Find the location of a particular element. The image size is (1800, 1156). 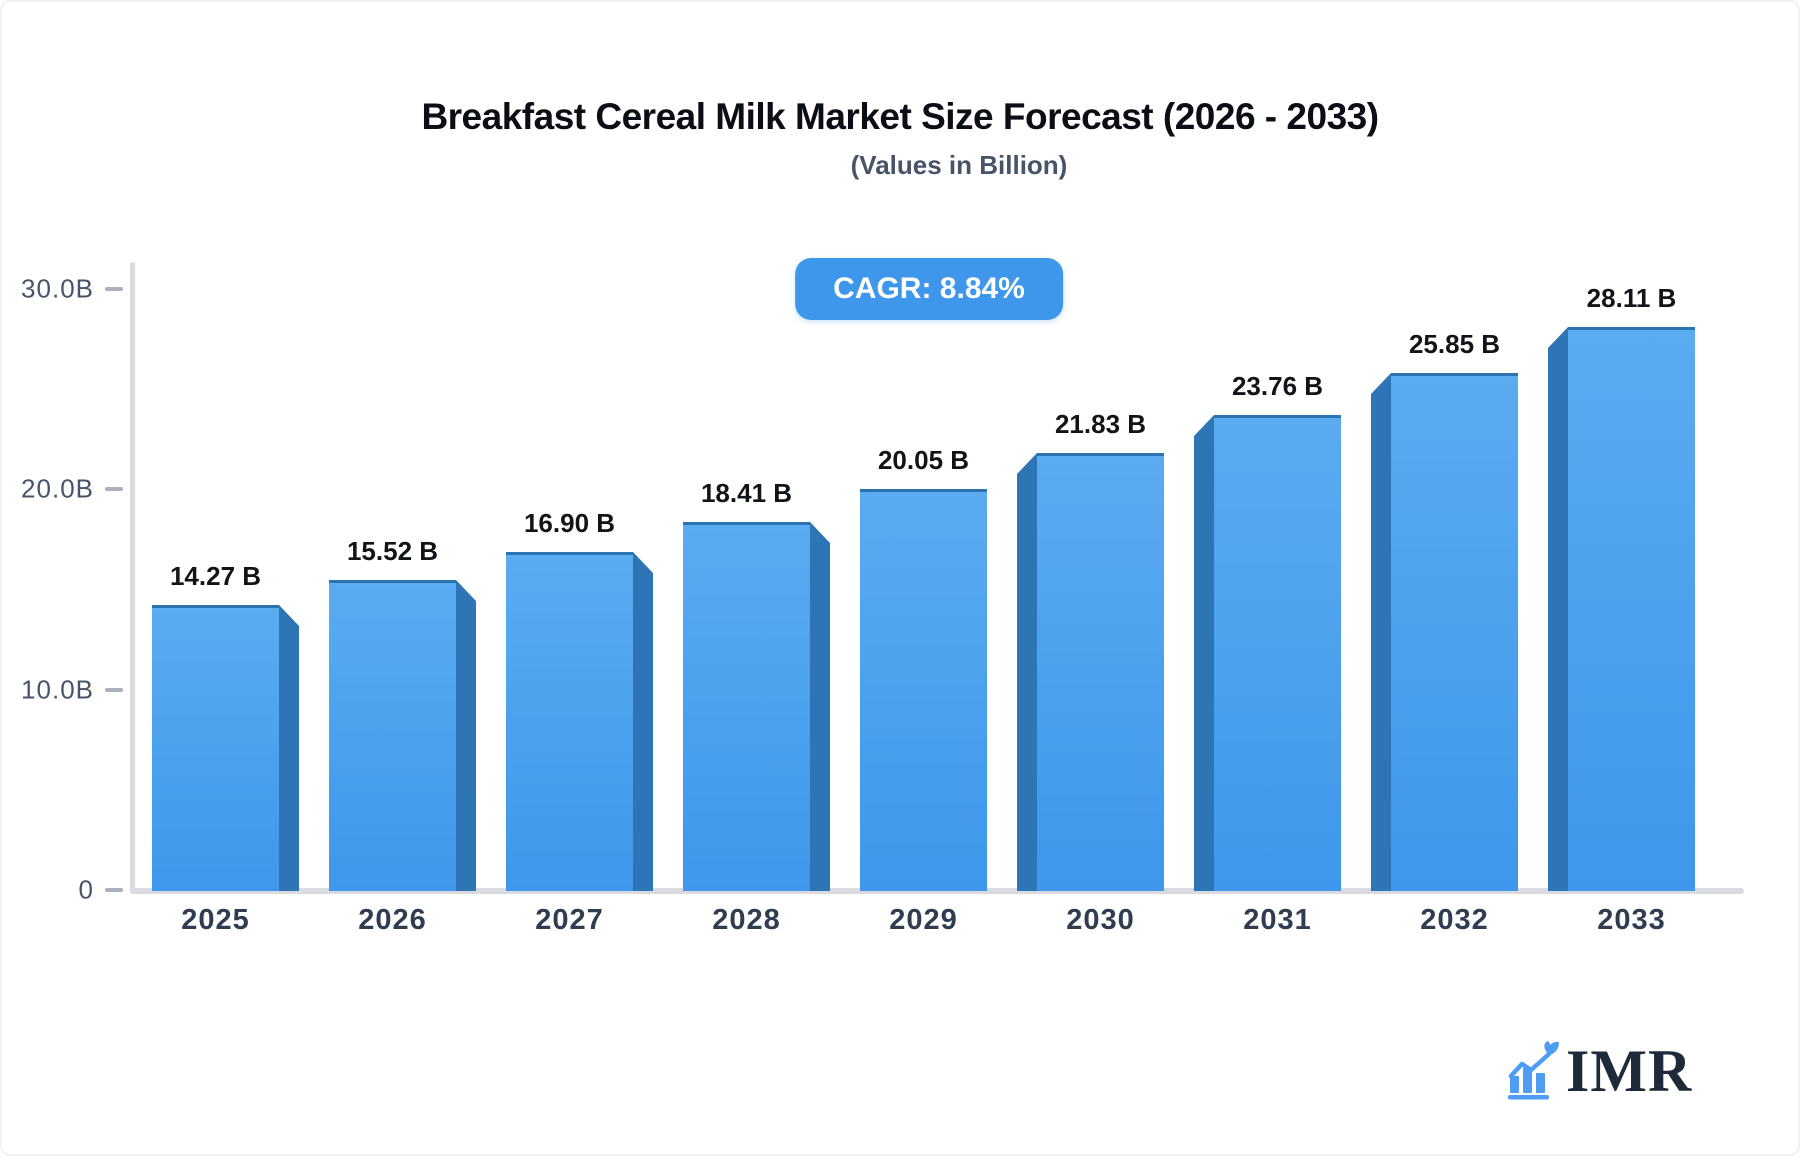

y-axis-line is located at coordinates (132, 578).